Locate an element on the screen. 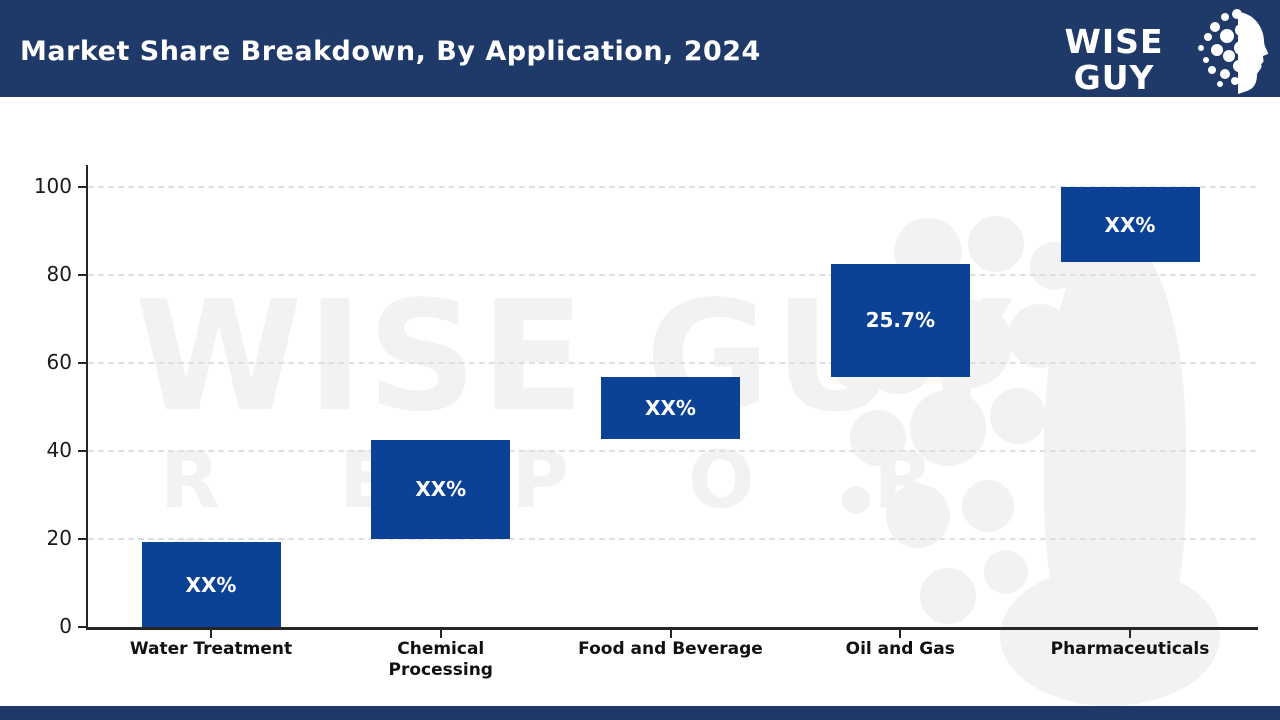 Image resolution: width=1280 pixels, height=720 pixels. brand-subname: R E P O R T S is located at coordinates (1114, 112).